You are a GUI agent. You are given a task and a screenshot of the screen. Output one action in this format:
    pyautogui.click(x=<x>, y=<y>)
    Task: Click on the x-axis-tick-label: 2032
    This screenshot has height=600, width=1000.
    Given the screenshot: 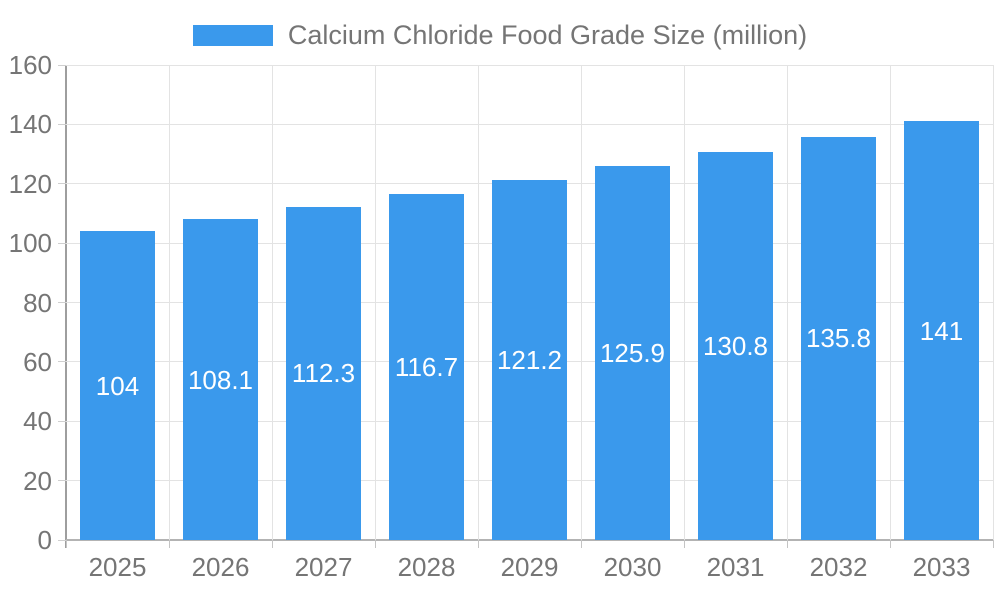 What is the action you would take?
    pyautogui.click(x=838, y=567)
    